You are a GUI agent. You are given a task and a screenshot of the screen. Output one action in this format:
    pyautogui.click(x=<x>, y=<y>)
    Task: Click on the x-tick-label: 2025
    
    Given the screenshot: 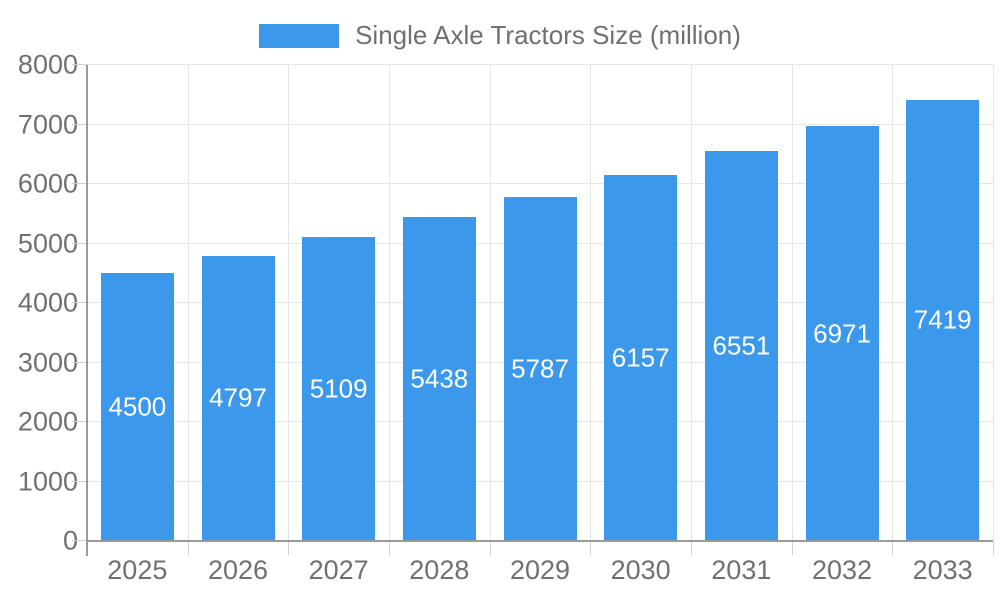 What is the action you would take?
    pyautogui.click(x=137, y=570)
    